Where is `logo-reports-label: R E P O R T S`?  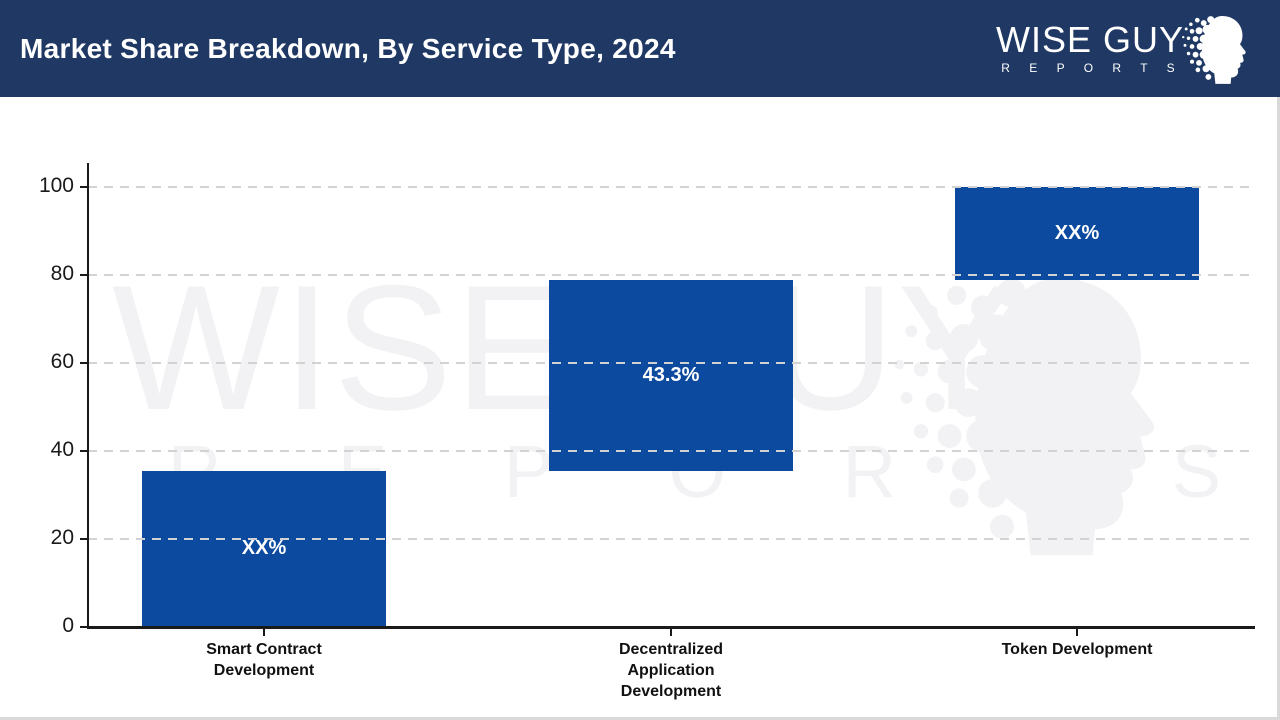
logo-reports-label: R E P O R T S is located at coordinates (1092, 68).